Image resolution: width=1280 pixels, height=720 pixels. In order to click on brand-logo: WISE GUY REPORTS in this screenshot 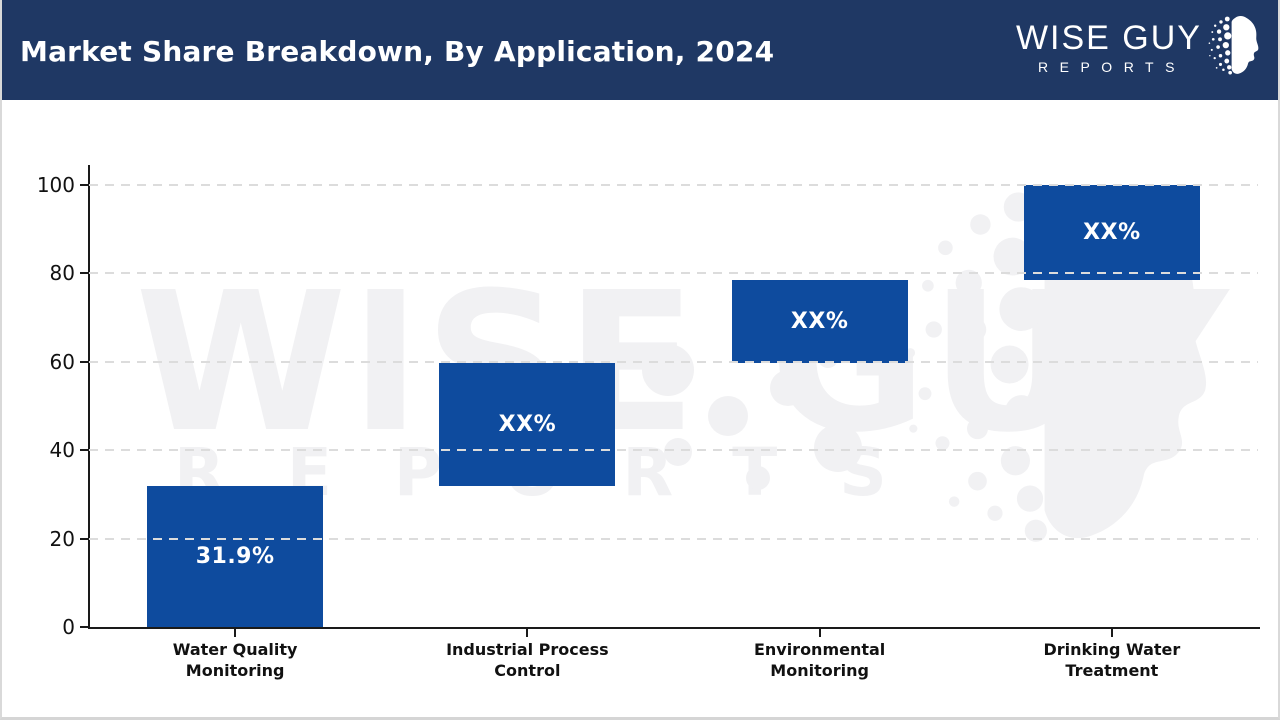, I will do `click(1140, 48)`.